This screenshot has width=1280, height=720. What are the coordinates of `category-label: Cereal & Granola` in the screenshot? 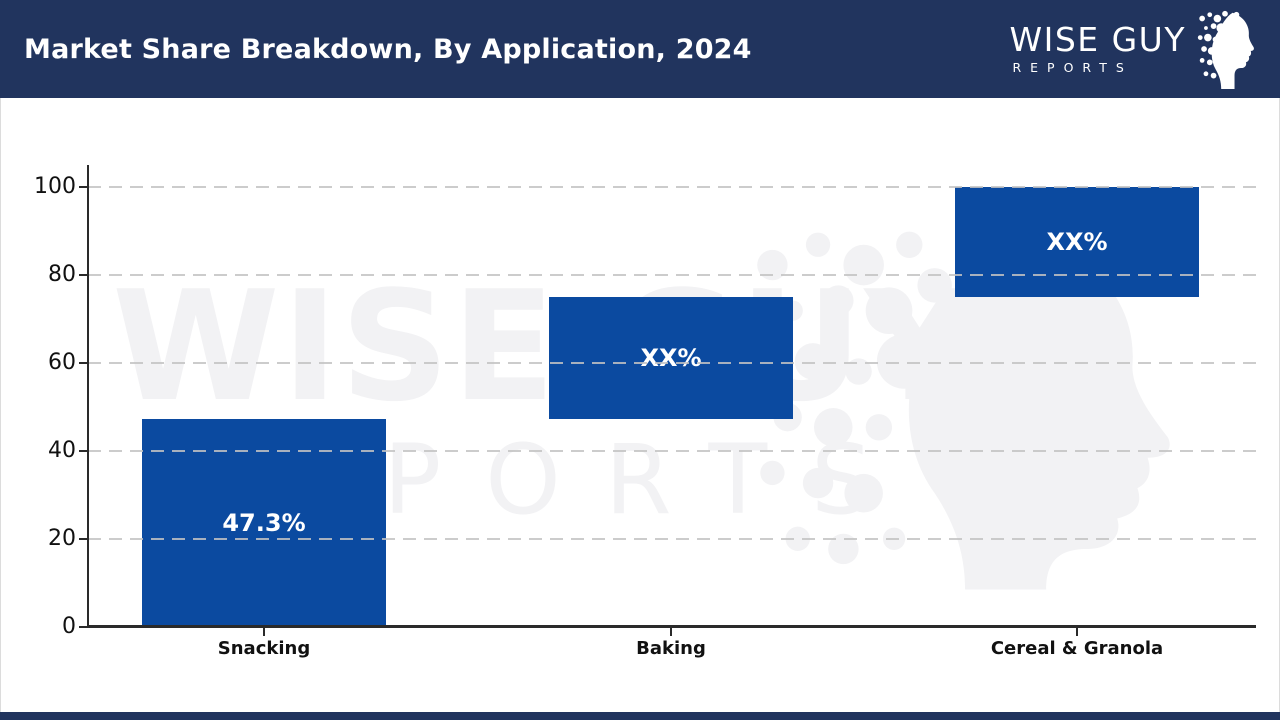 It's located at (1077, 648).